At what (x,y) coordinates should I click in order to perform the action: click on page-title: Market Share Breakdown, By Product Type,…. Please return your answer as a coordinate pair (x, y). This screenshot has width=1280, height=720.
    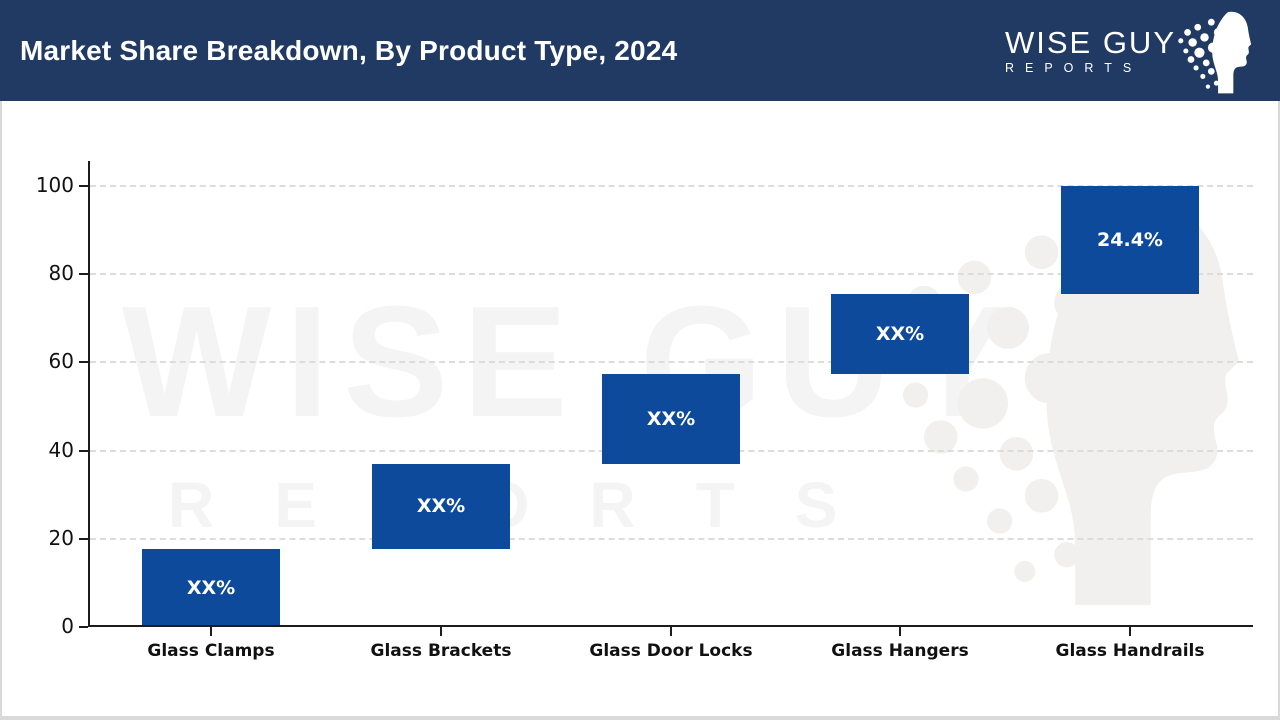
    Looking at the image, I should click on (349, 50).